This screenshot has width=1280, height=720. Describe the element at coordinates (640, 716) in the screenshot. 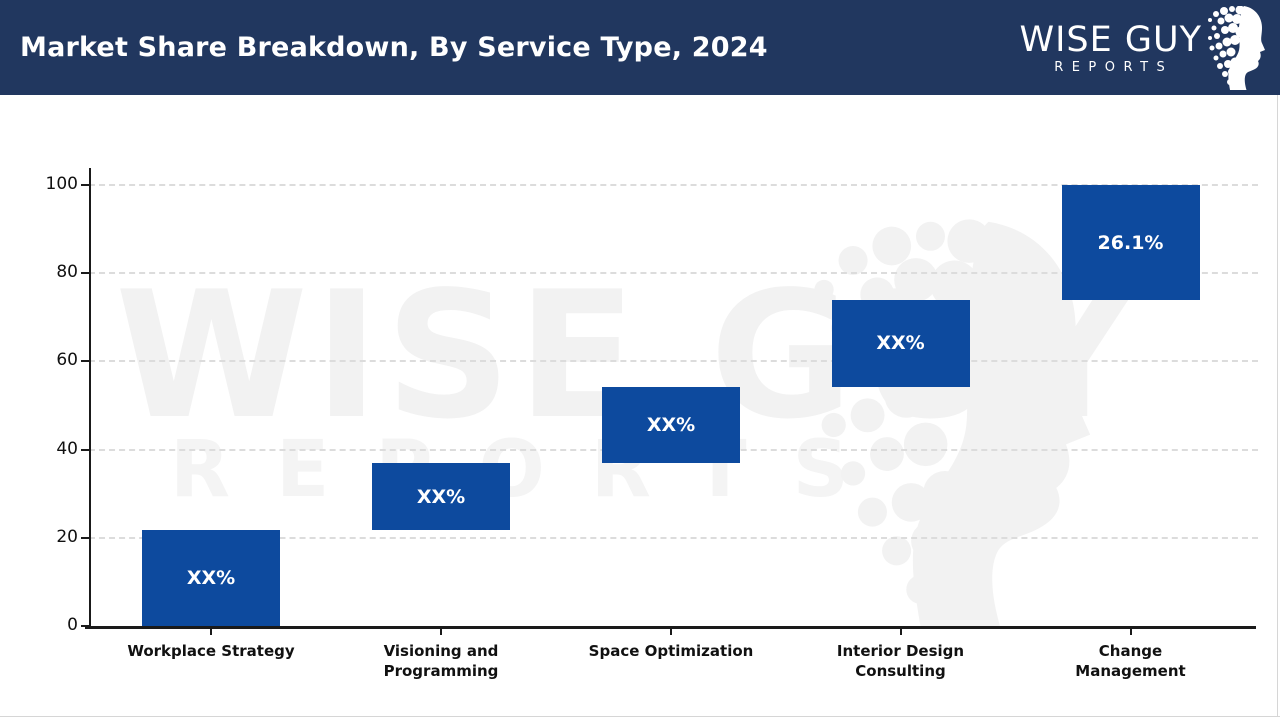

I see `bottom-border-line` at that location.